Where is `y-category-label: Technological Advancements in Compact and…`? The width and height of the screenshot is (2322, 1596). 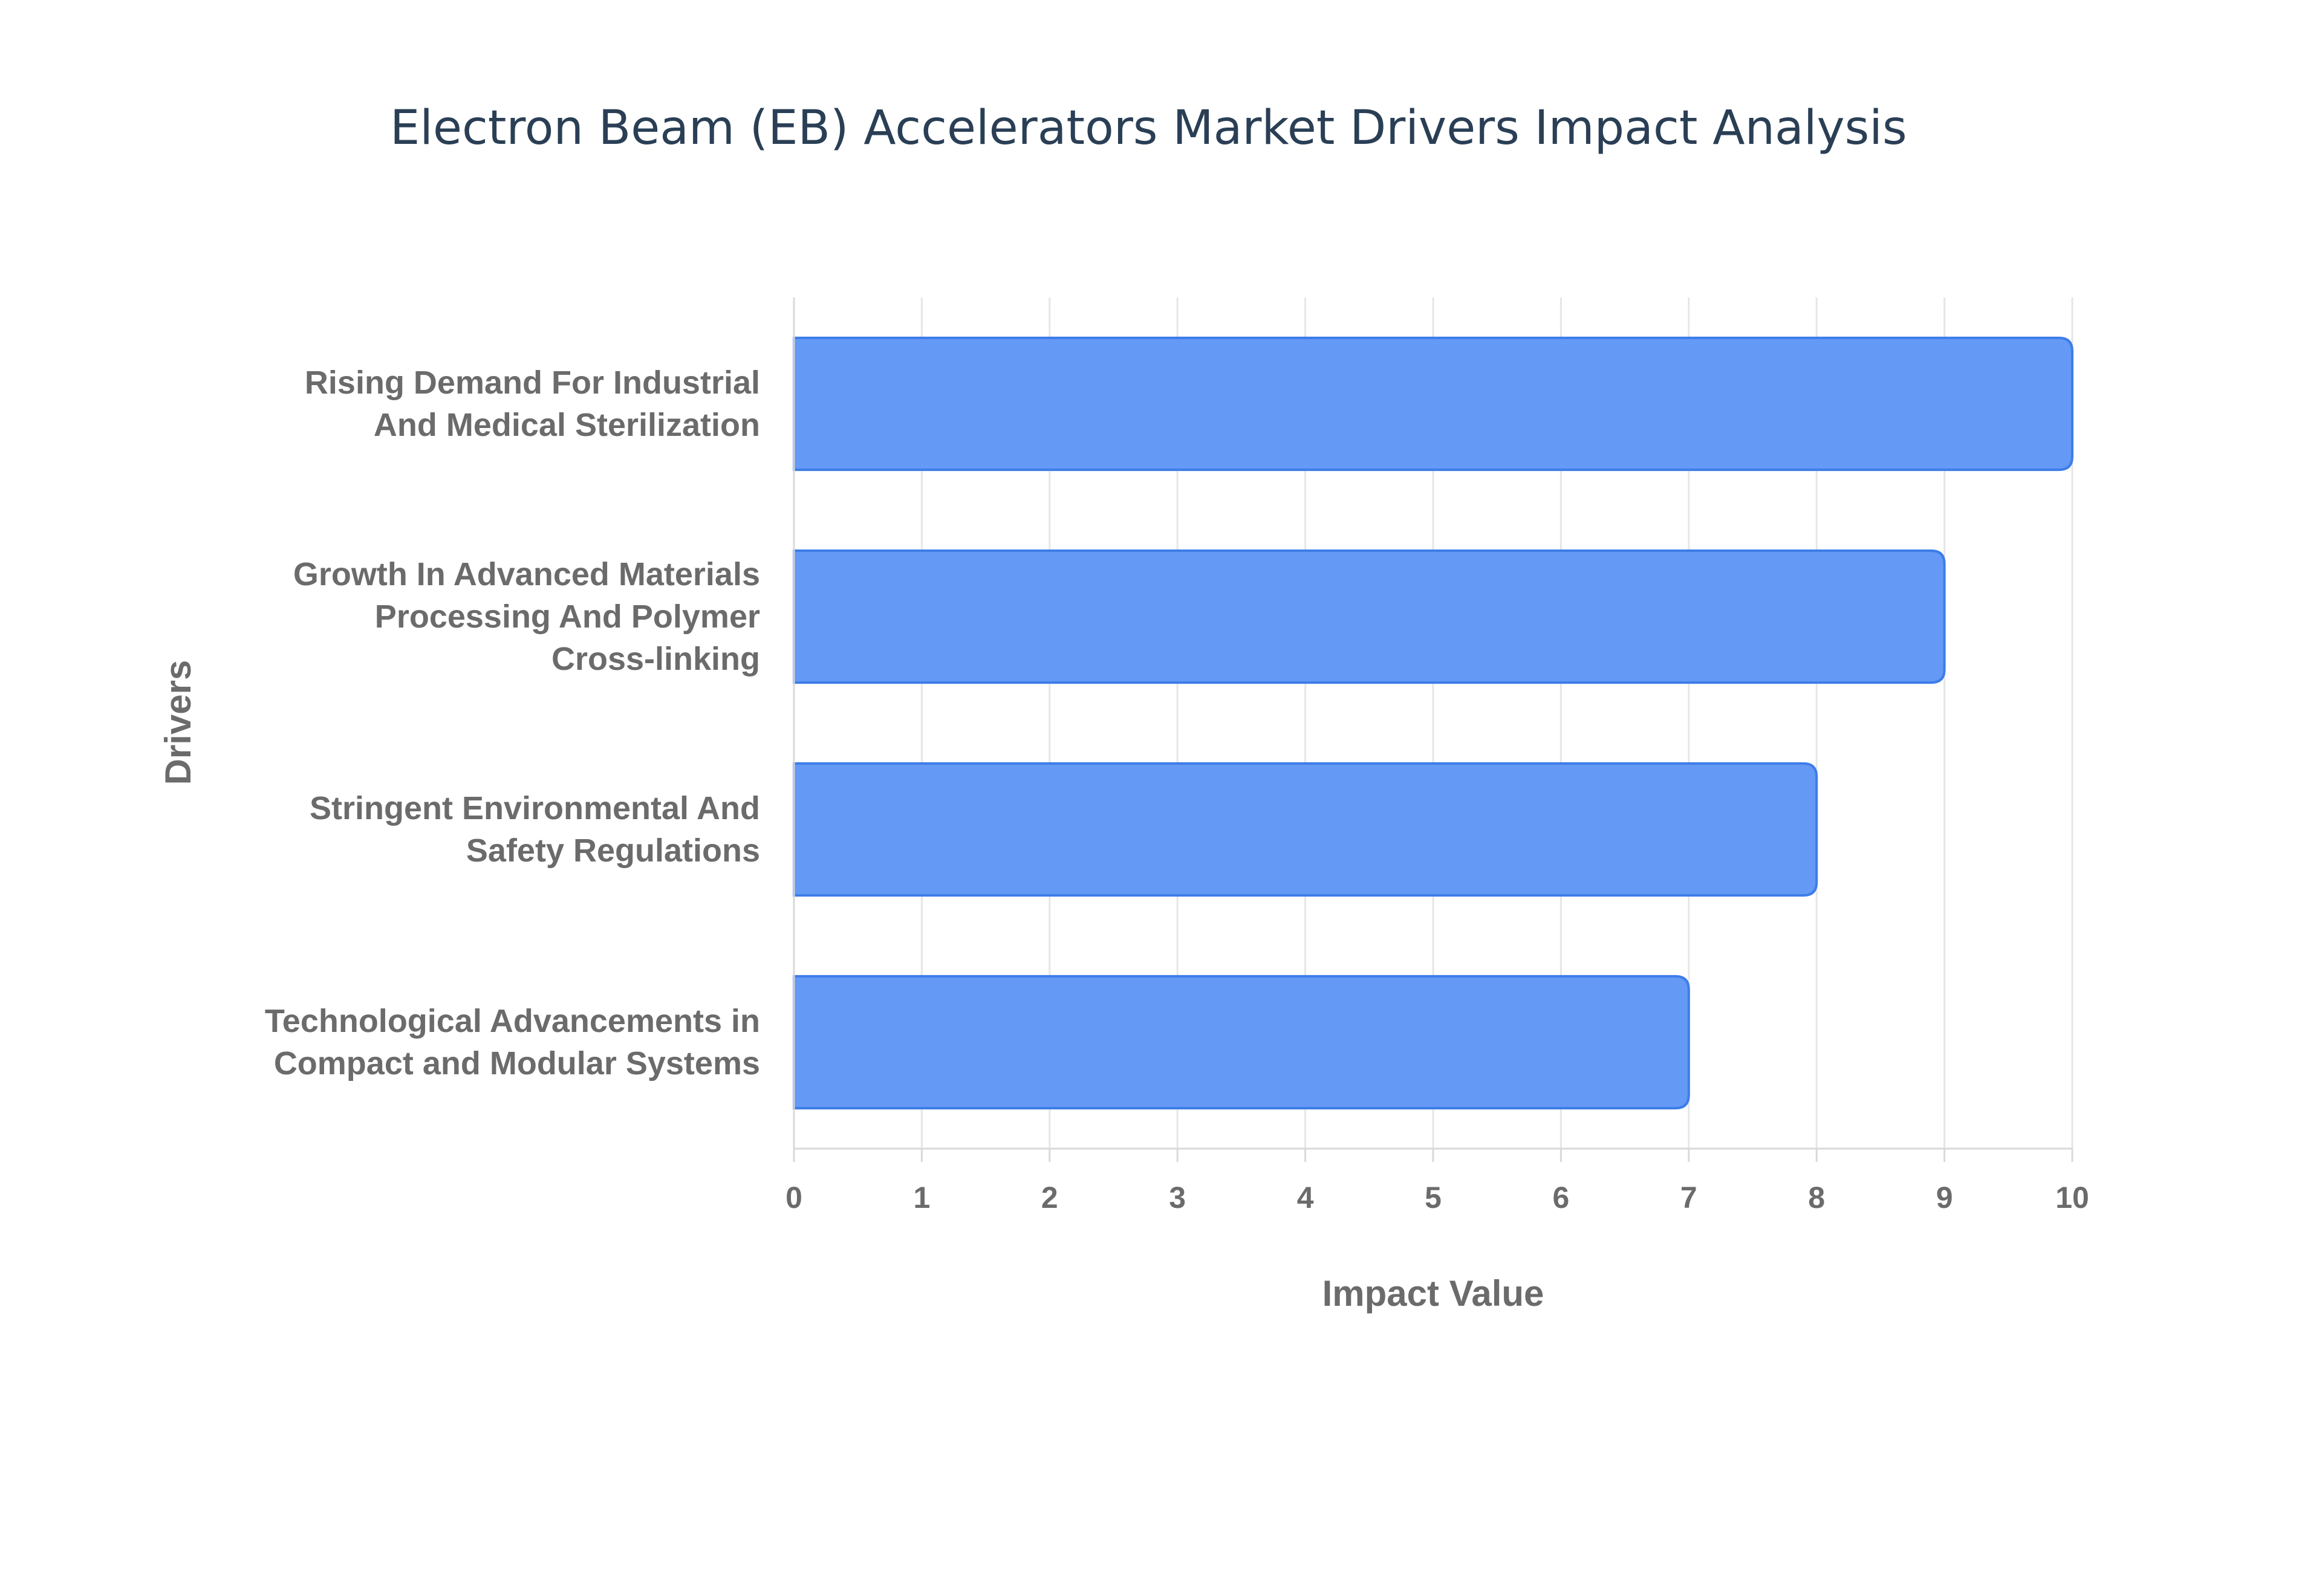
y-category-label: Technological Advancements in Compact and… is located at coordinates (512, 1042).